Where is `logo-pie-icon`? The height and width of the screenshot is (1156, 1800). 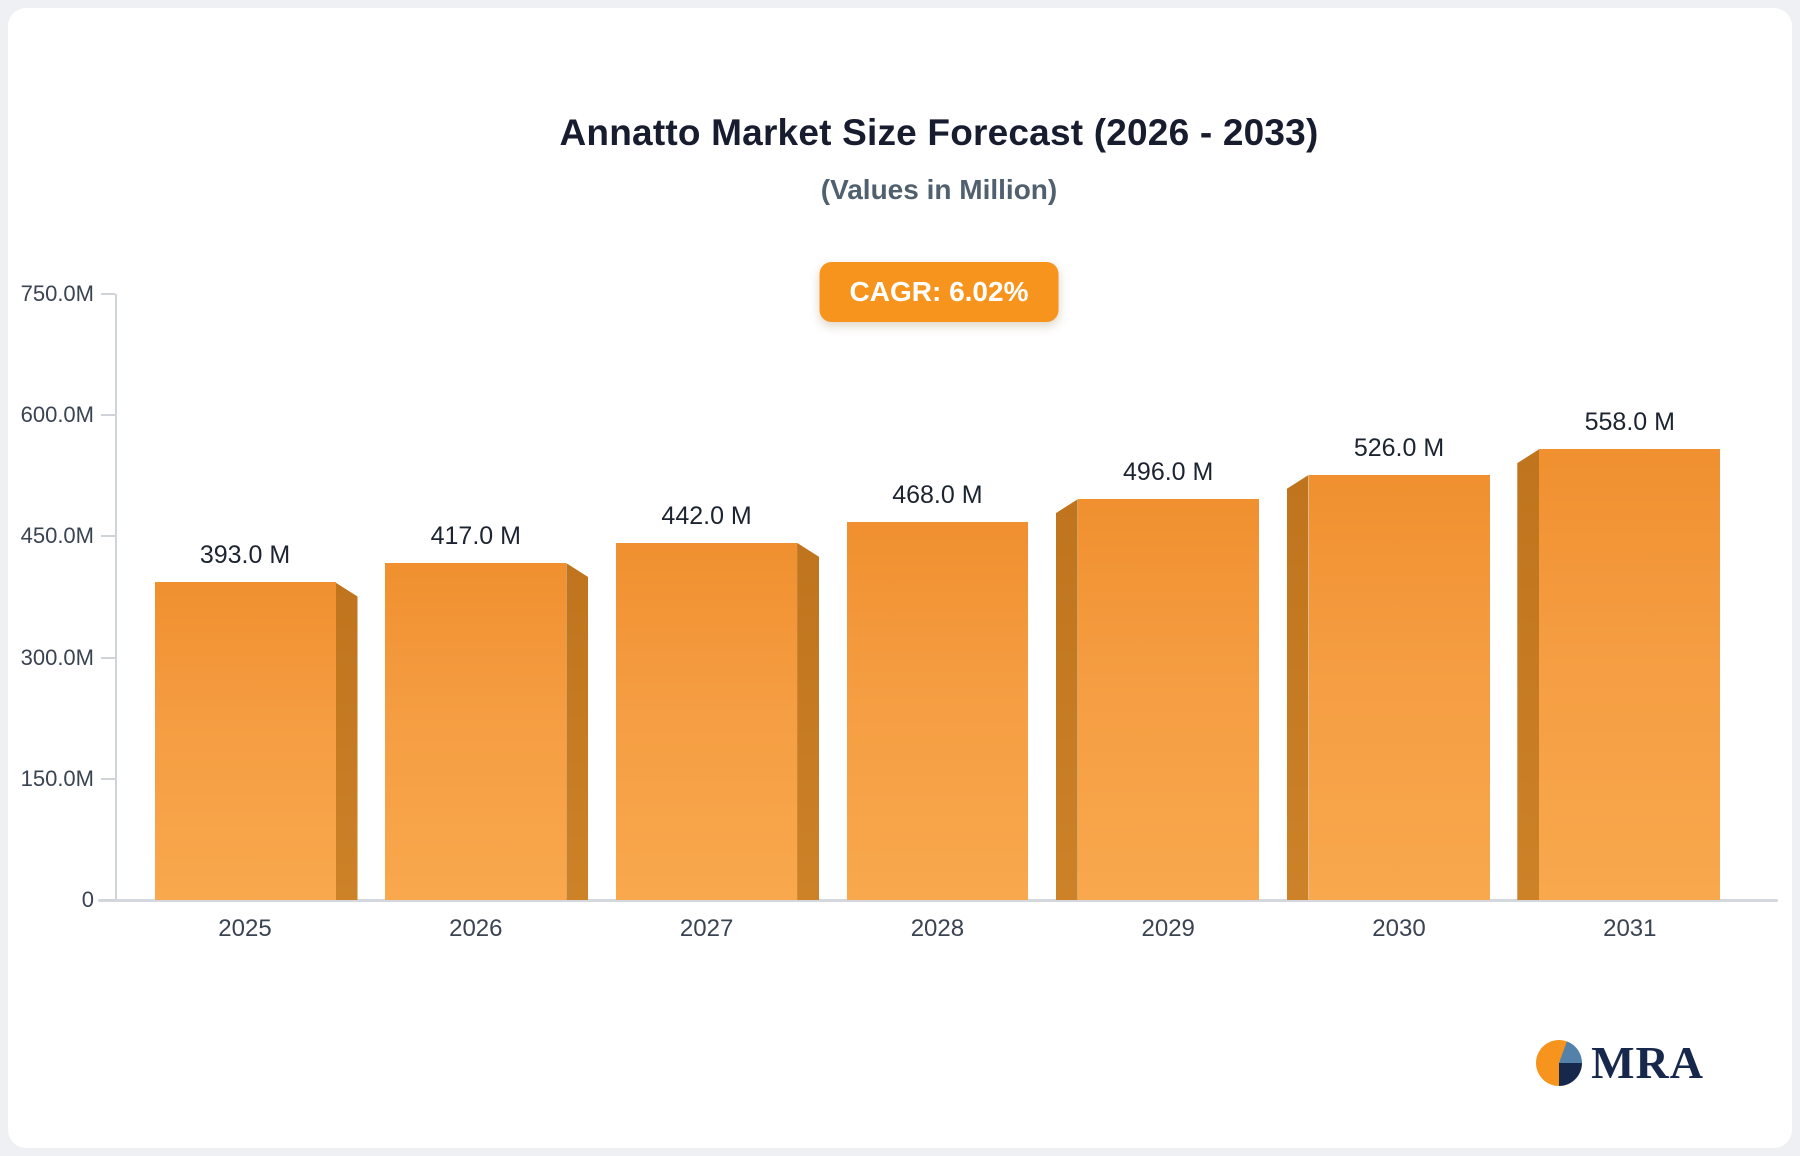
logo-pie-icon is located at coordinates (1559, 1063).